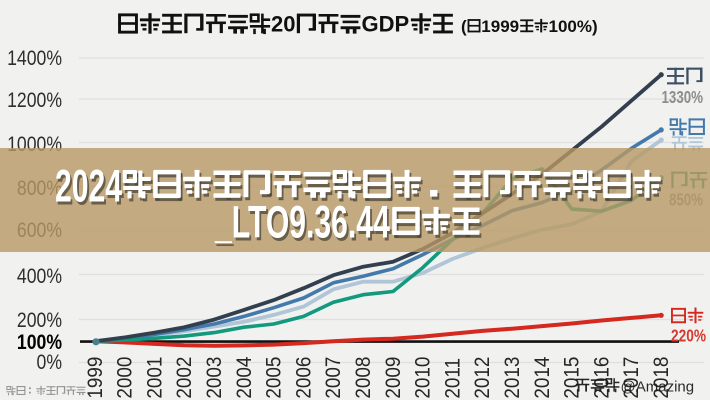 The height and width of the screenshot is (400, 710). What do you see at coordinates (423, 378) in the screenshot?
I see `svg-text: 2010` at bounding box center [423, 378].